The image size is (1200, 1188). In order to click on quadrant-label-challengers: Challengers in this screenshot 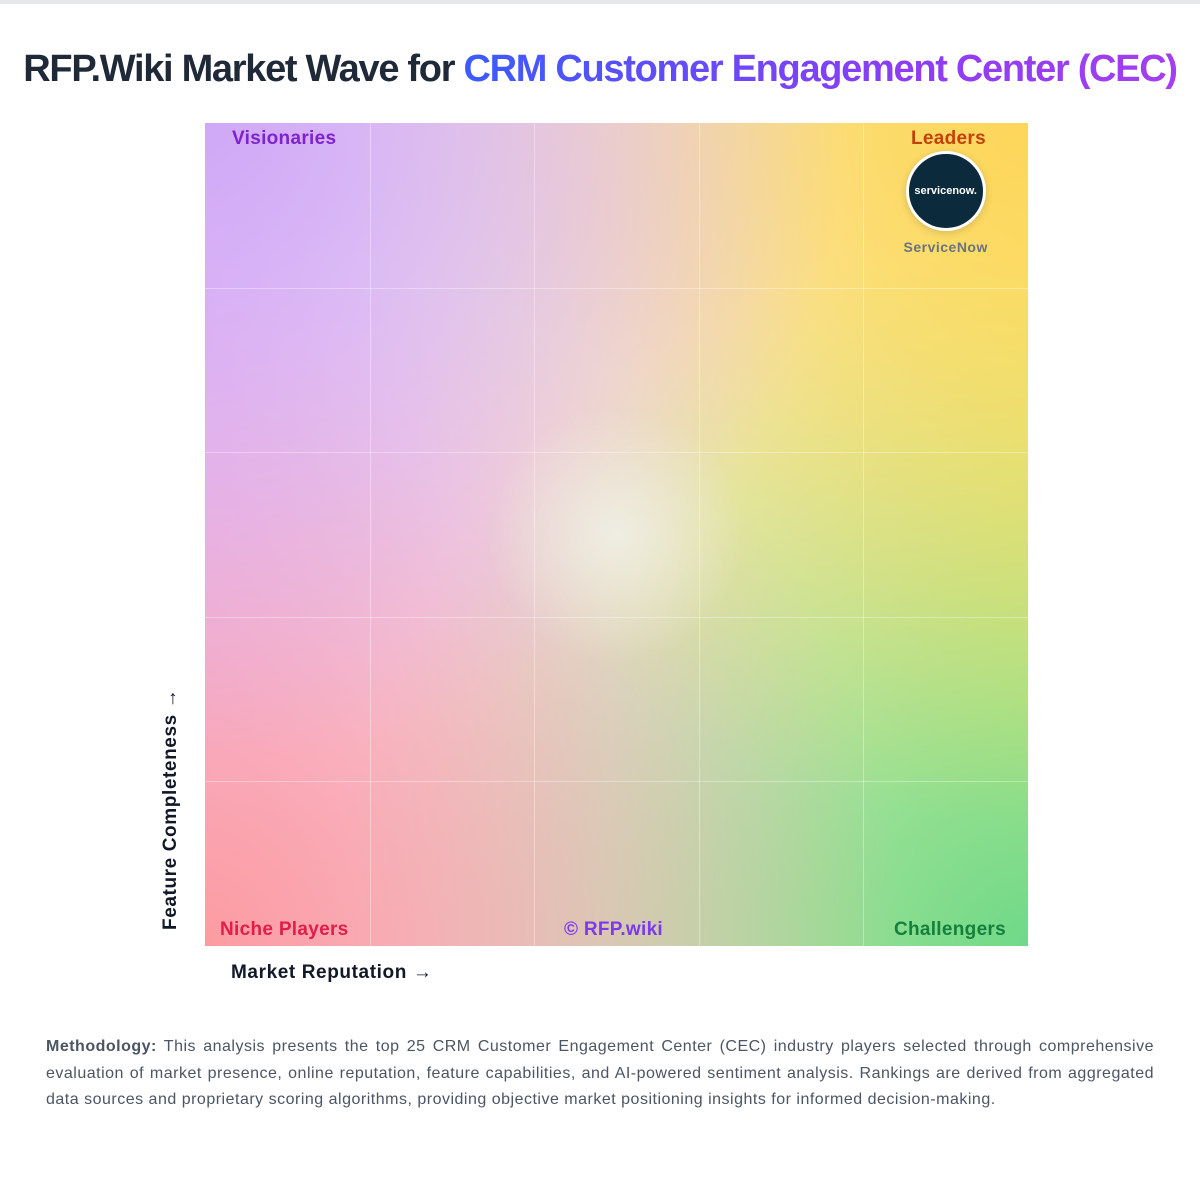, I will do `click(949, 929)`.